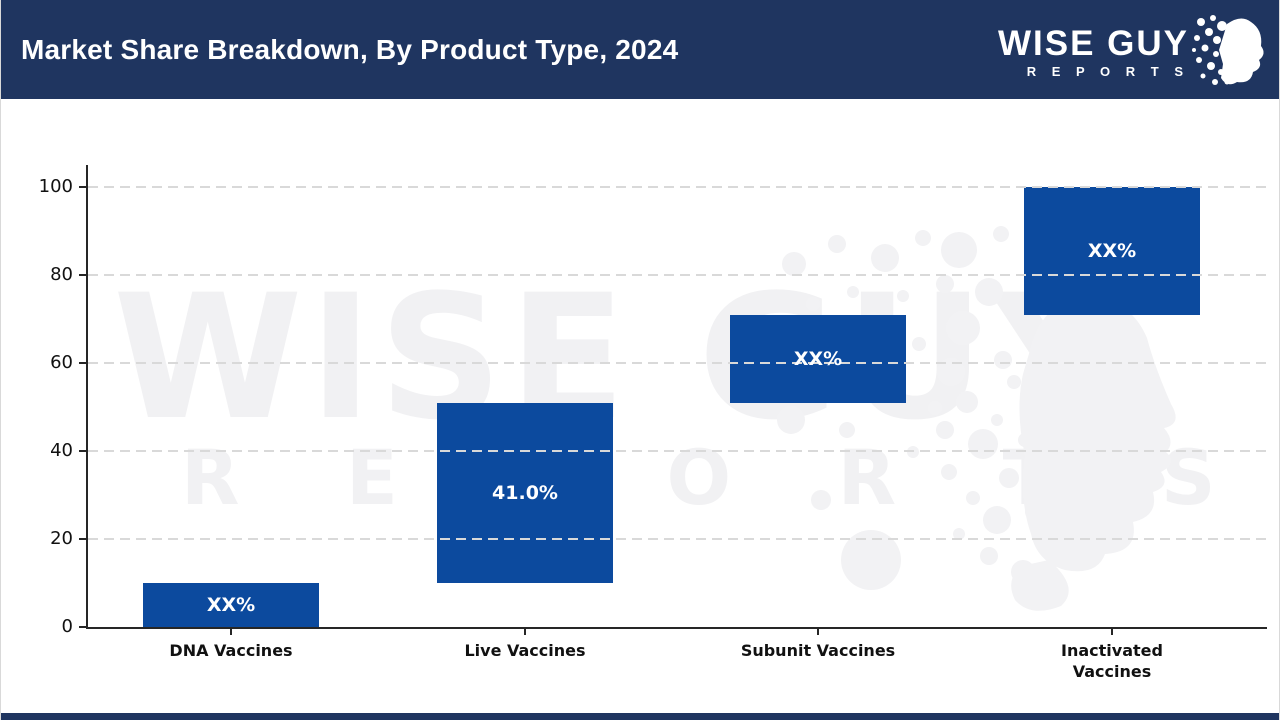 This screenshot has height=720, width=1280. I want to click on wise-guy-reports-logo: WISE GUY R E P O R T S, so click(1132, 50).